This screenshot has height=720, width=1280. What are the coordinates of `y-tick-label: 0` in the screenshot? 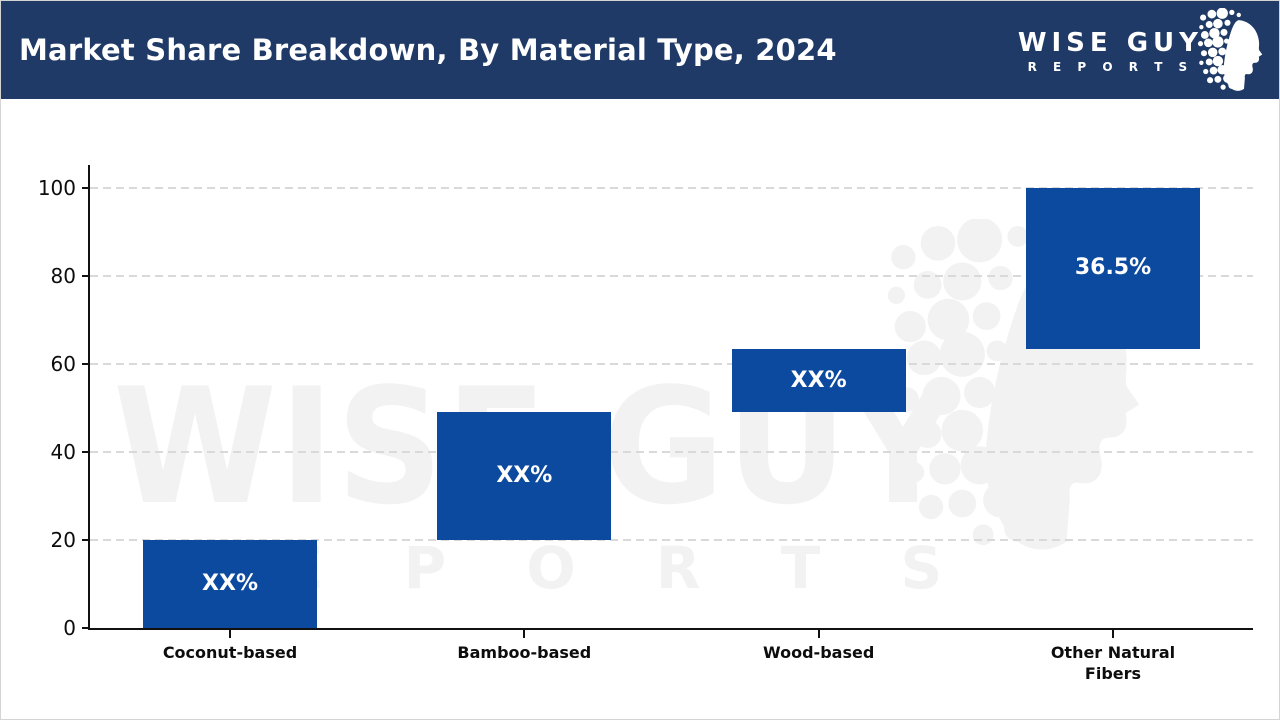 It's located at (69, 628).